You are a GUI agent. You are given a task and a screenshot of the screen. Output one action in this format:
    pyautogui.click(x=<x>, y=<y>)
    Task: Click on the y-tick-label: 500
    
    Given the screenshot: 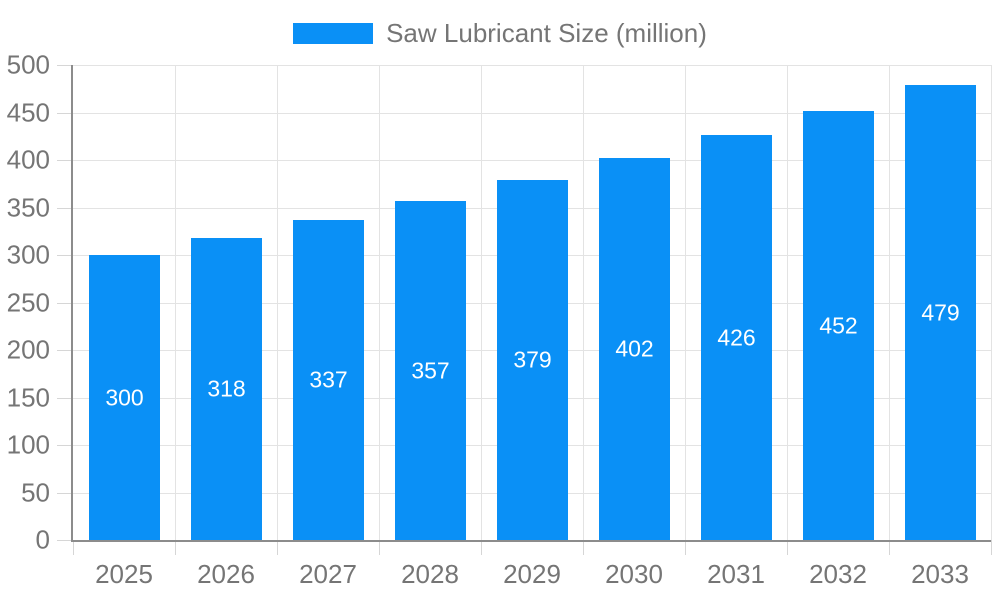 What is the action you would take?
    pyautogui.click(x=28, y=64)
    